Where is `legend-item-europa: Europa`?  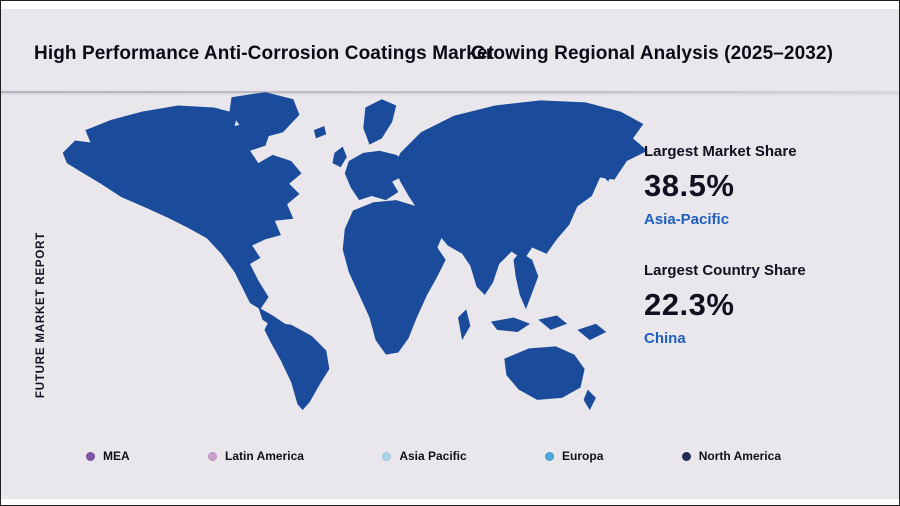
legend-item-europa: Europa is located at coordinates (574, 456).